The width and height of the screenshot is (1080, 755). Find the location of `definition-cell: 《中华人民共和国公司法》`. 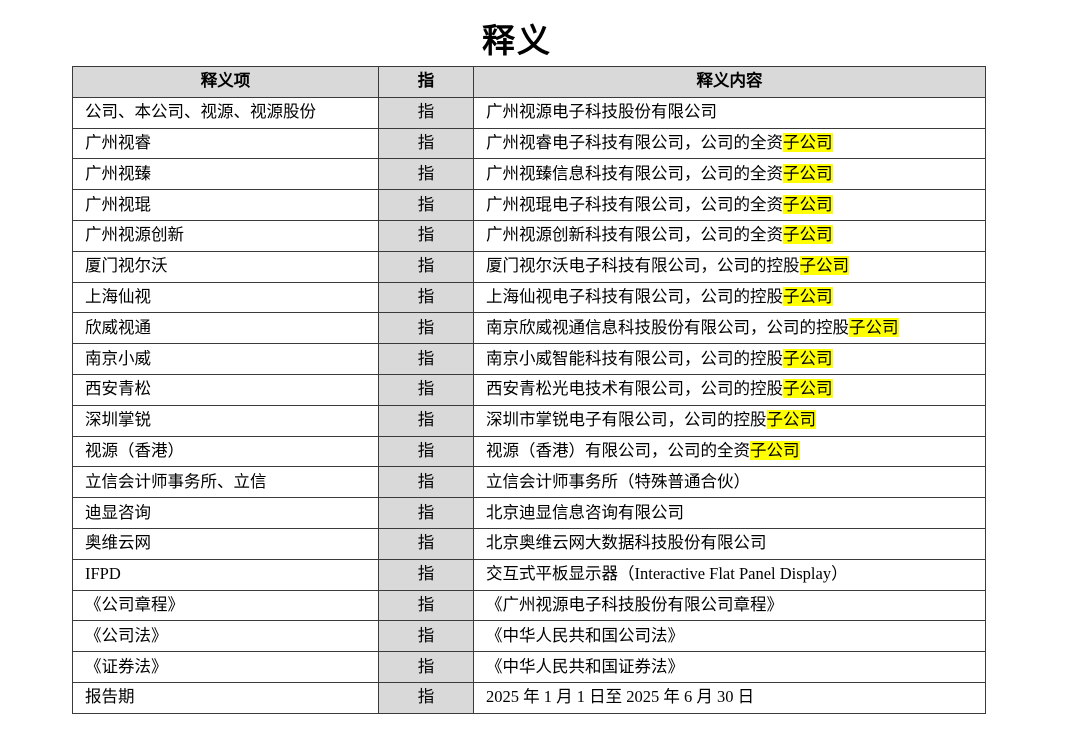

definition-cell: 《中华人民共和国公司法》 is located at coordinates (729, 636).